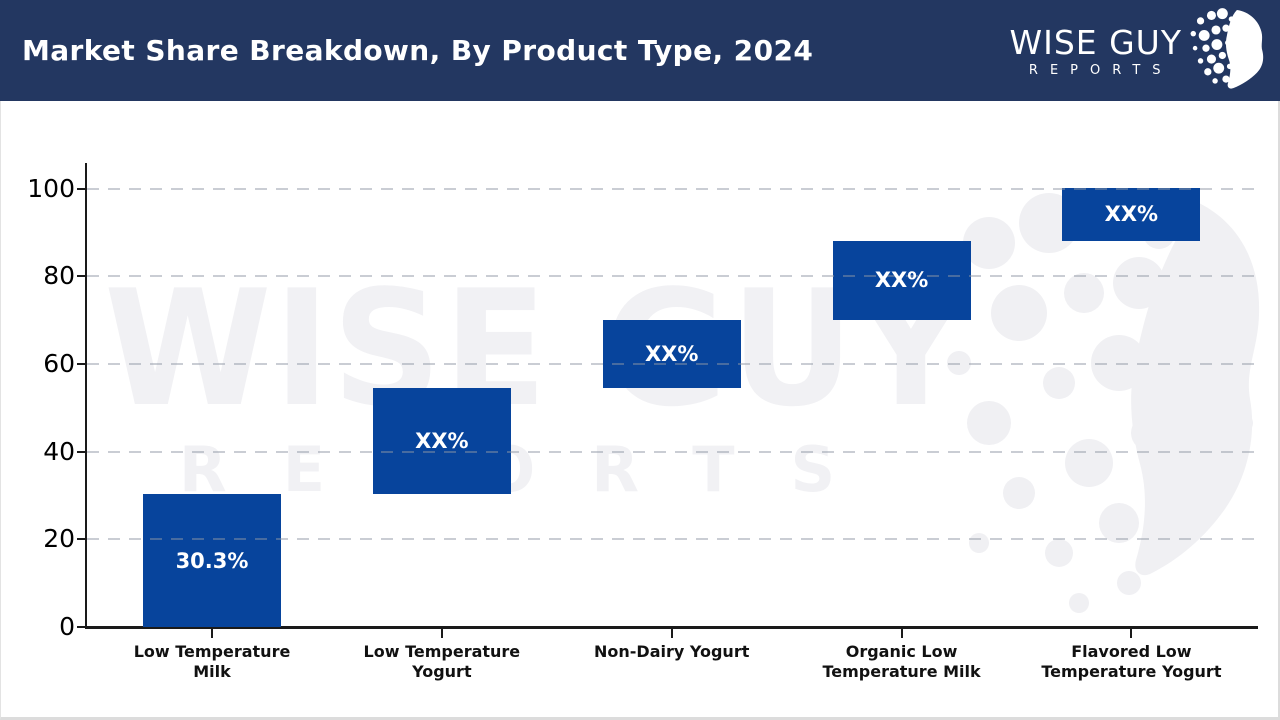  Describe the element at coordinates (1131, 661) in the screenshot. I see `x-category-label: Flavored Low Temperature Yogurt` at that location.